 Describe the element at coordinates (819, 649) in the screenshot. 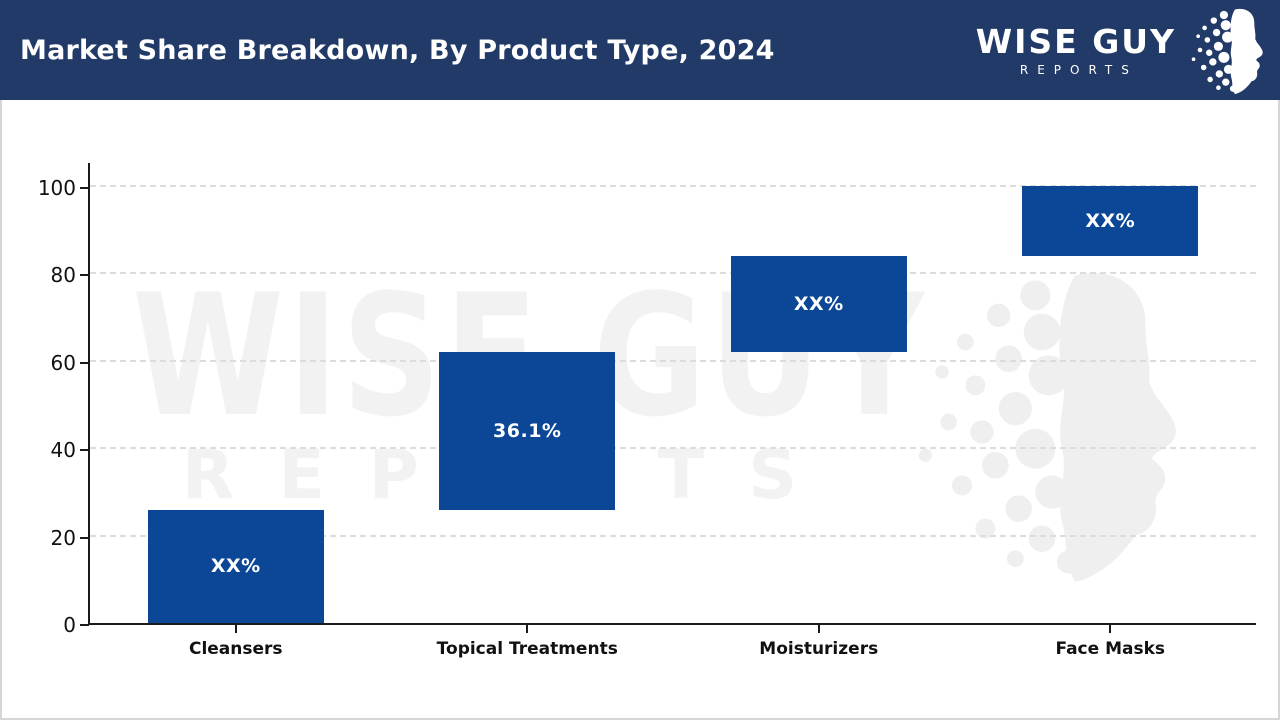

I see `x-category-label-3: Moisturizers` at that location.